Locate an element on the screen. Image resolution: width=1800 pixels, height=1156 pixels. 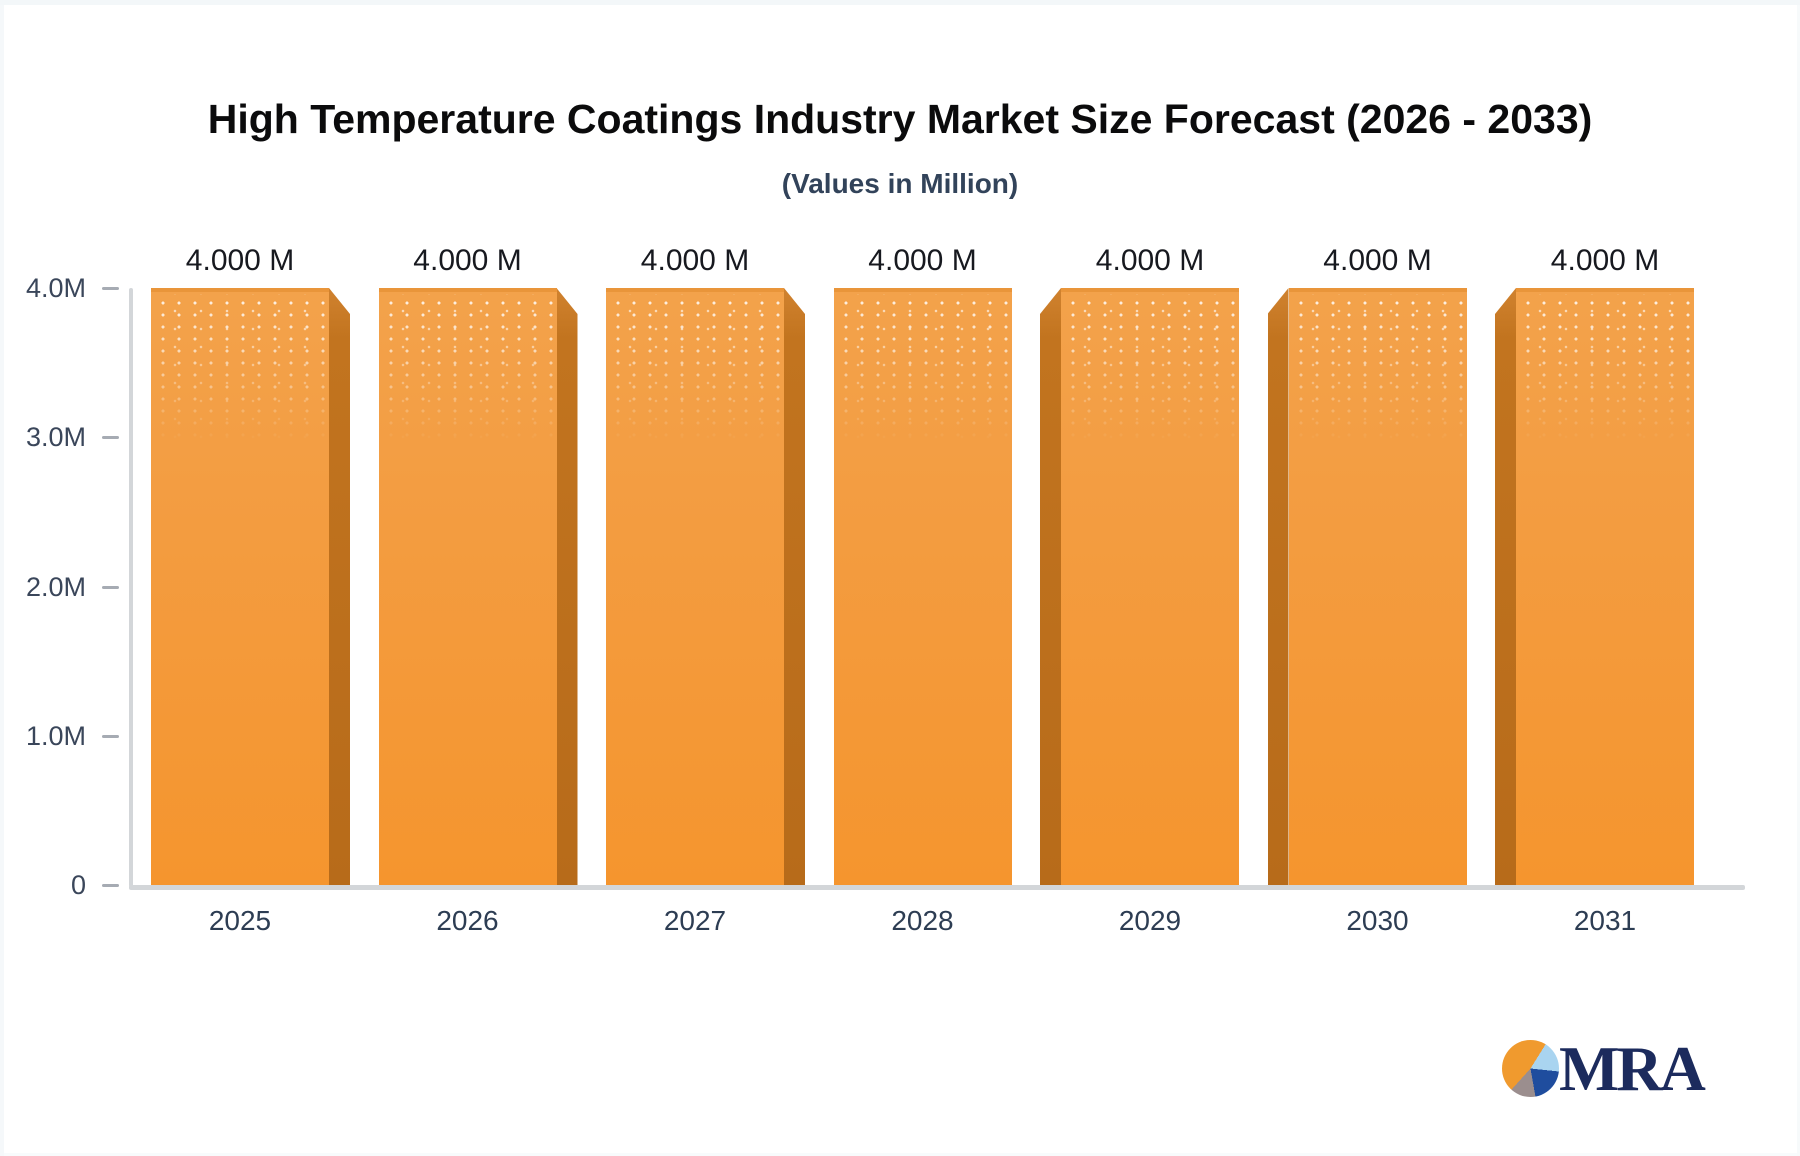
x-axis-label: 2025 is located at coordinates (240, 920).